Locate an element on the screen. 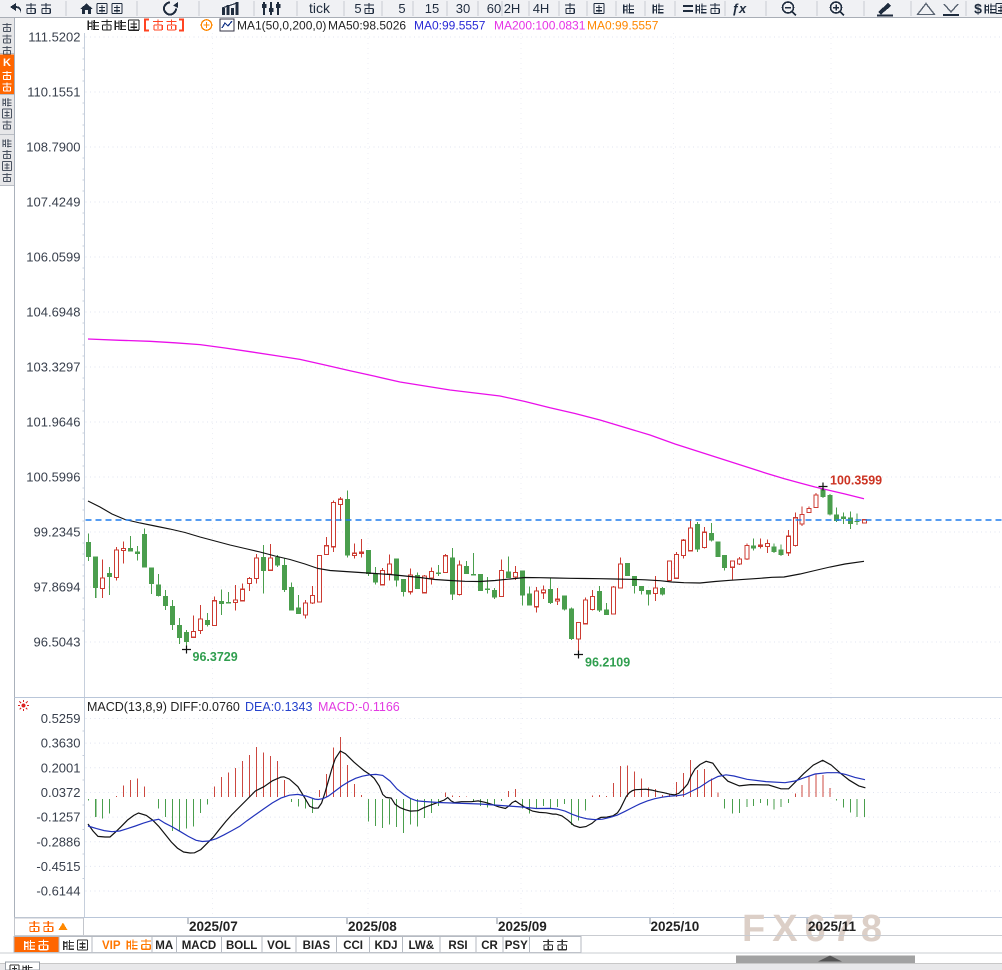  svg-text: BIAS is located at coordinates (317, 946).